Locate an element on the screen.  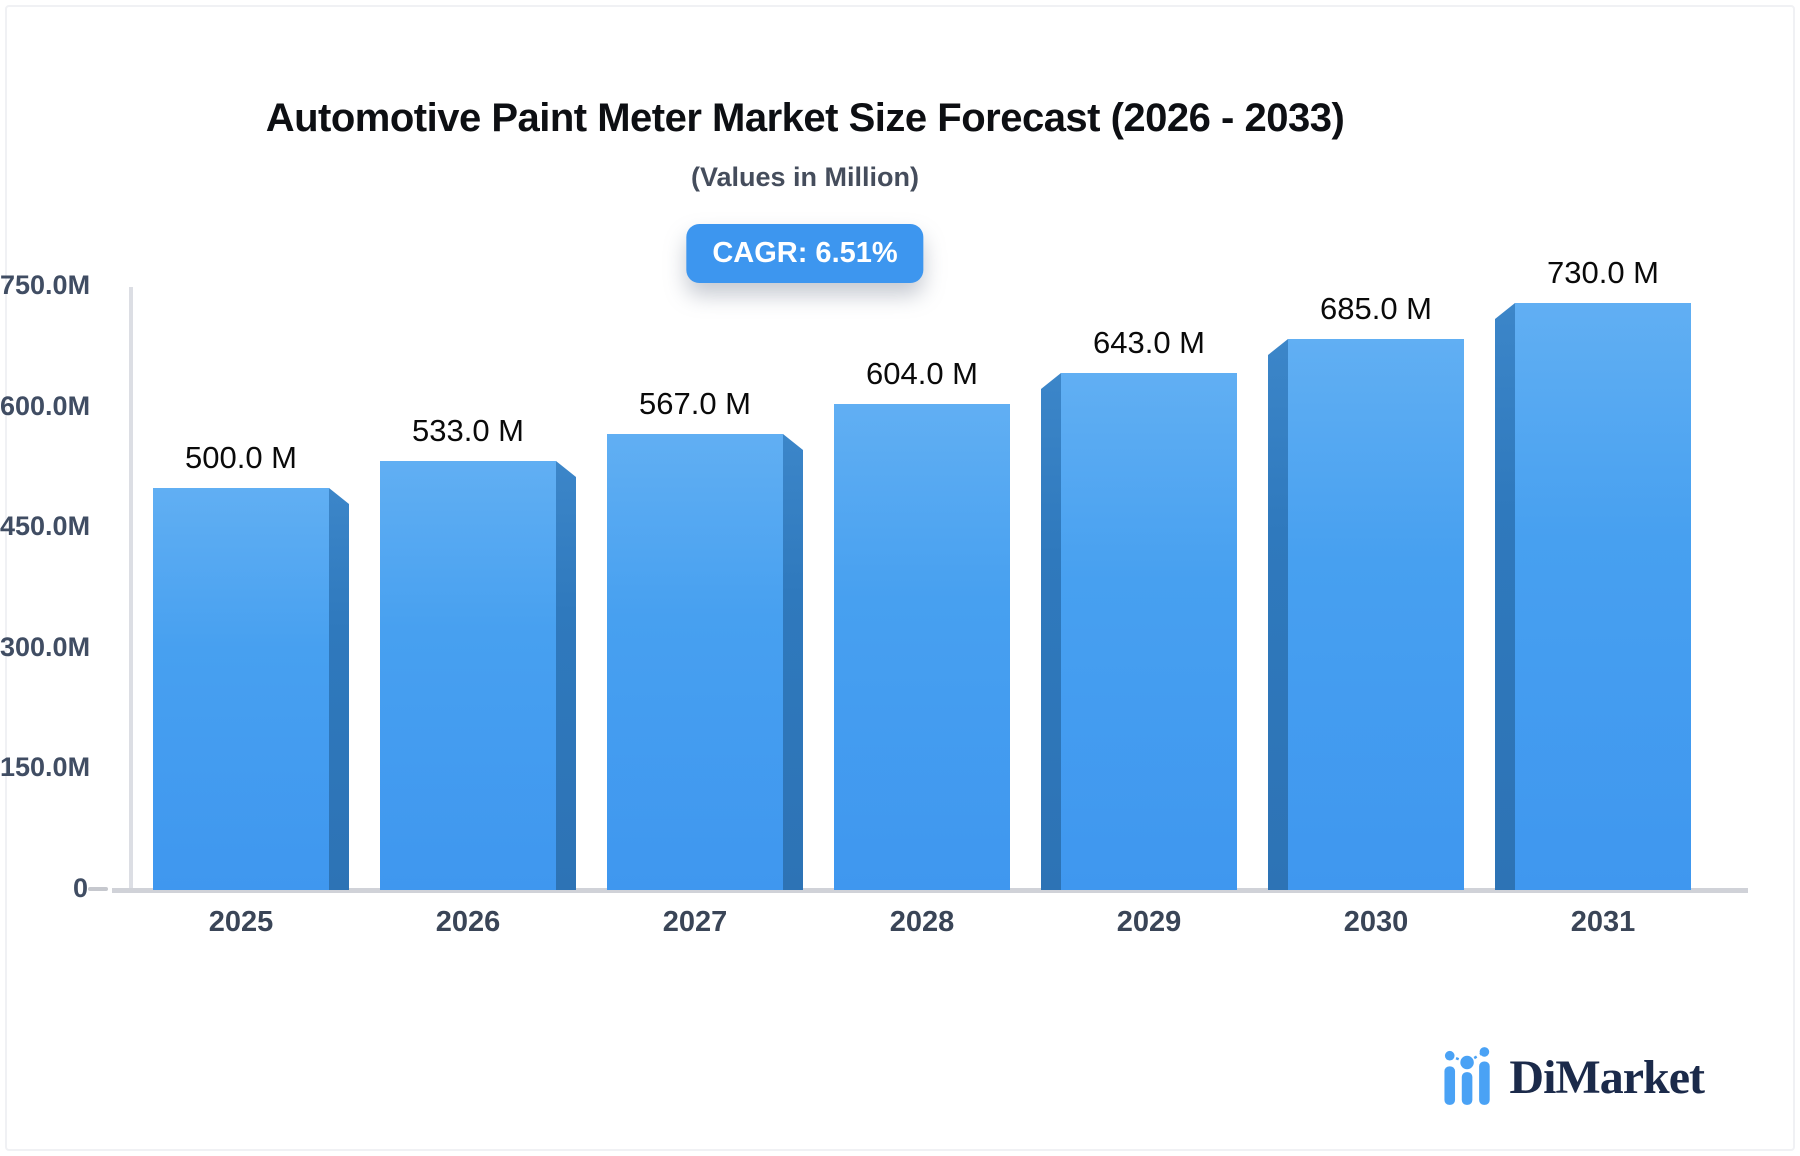
y-tick-label: 300.0M is located at coordinates (45, 646).